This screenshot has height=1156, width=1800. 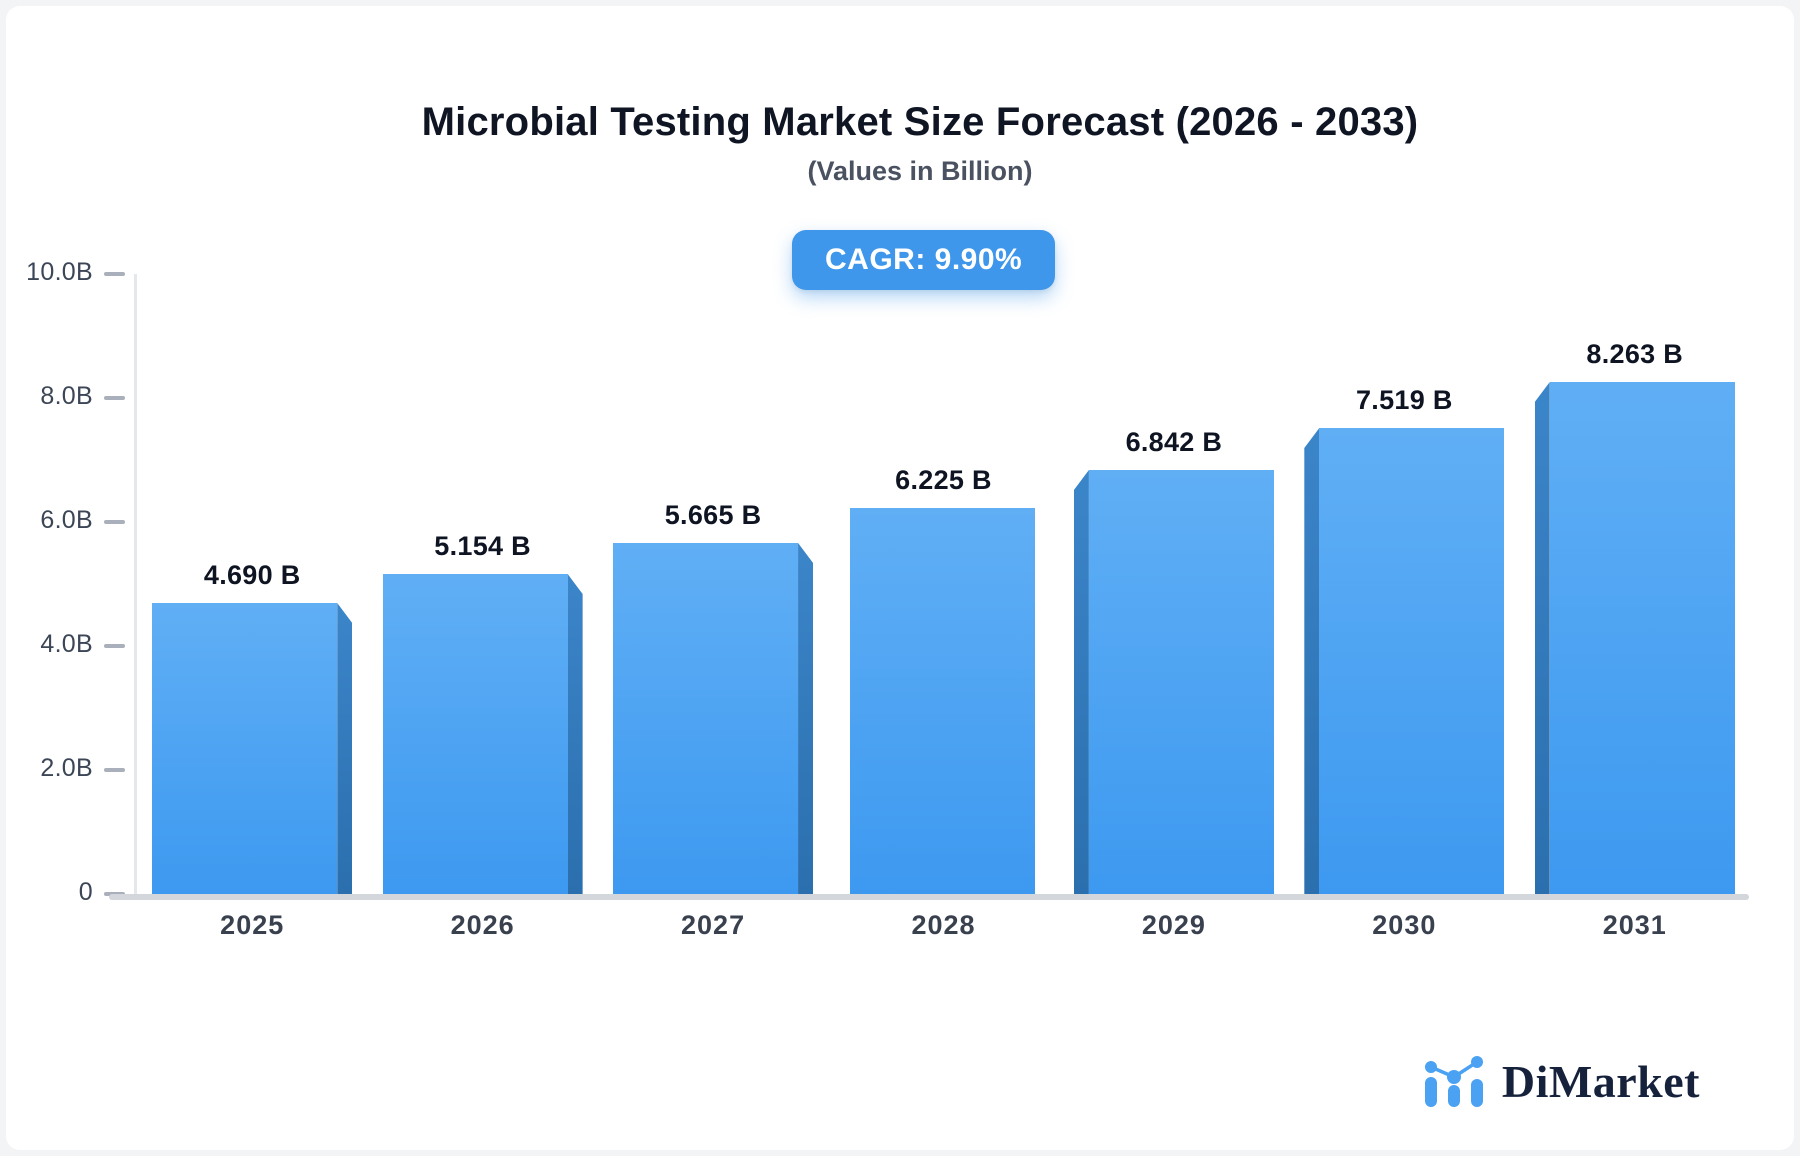 I want to click on bar-slot-2026: 5.154 B 2026, so click(x=482, y=607).